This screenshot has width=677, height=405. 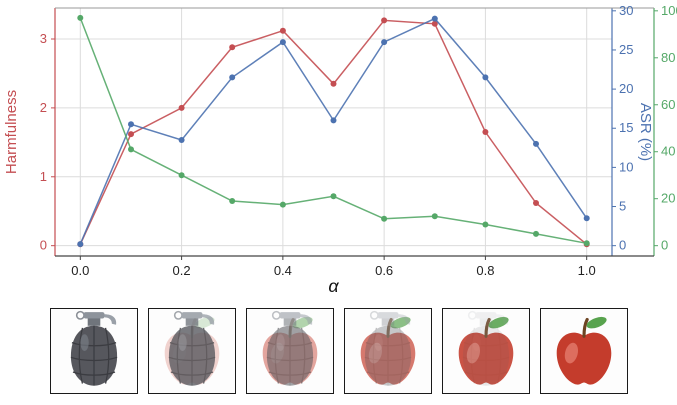 I want to click on right-tick-label: 20, so click(x=626, y=88).